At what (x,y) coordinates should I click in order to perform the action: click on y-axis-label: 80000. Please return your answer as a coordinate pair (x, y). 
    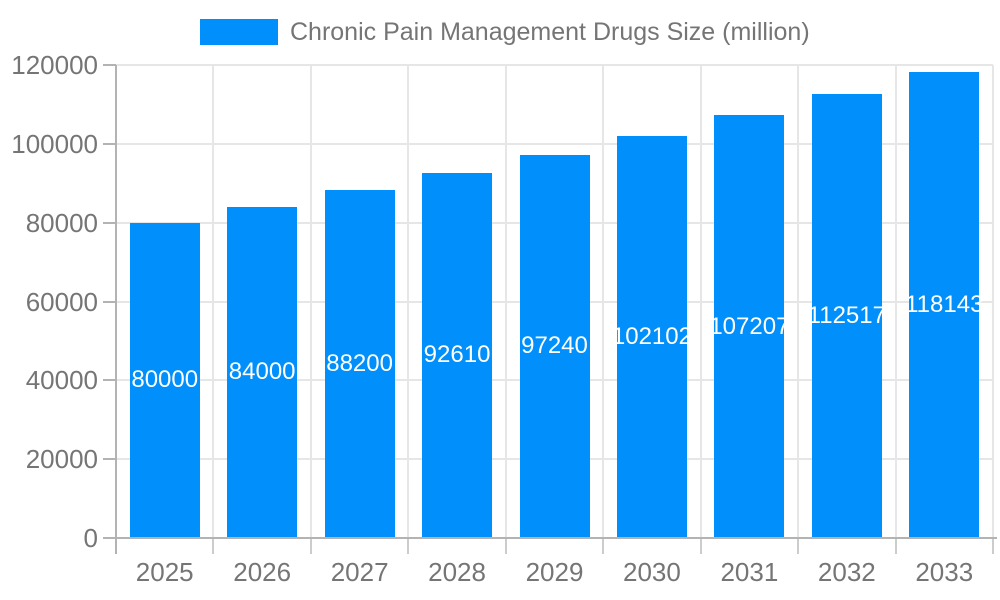
    Looking at the image, I should click on (61, 222).